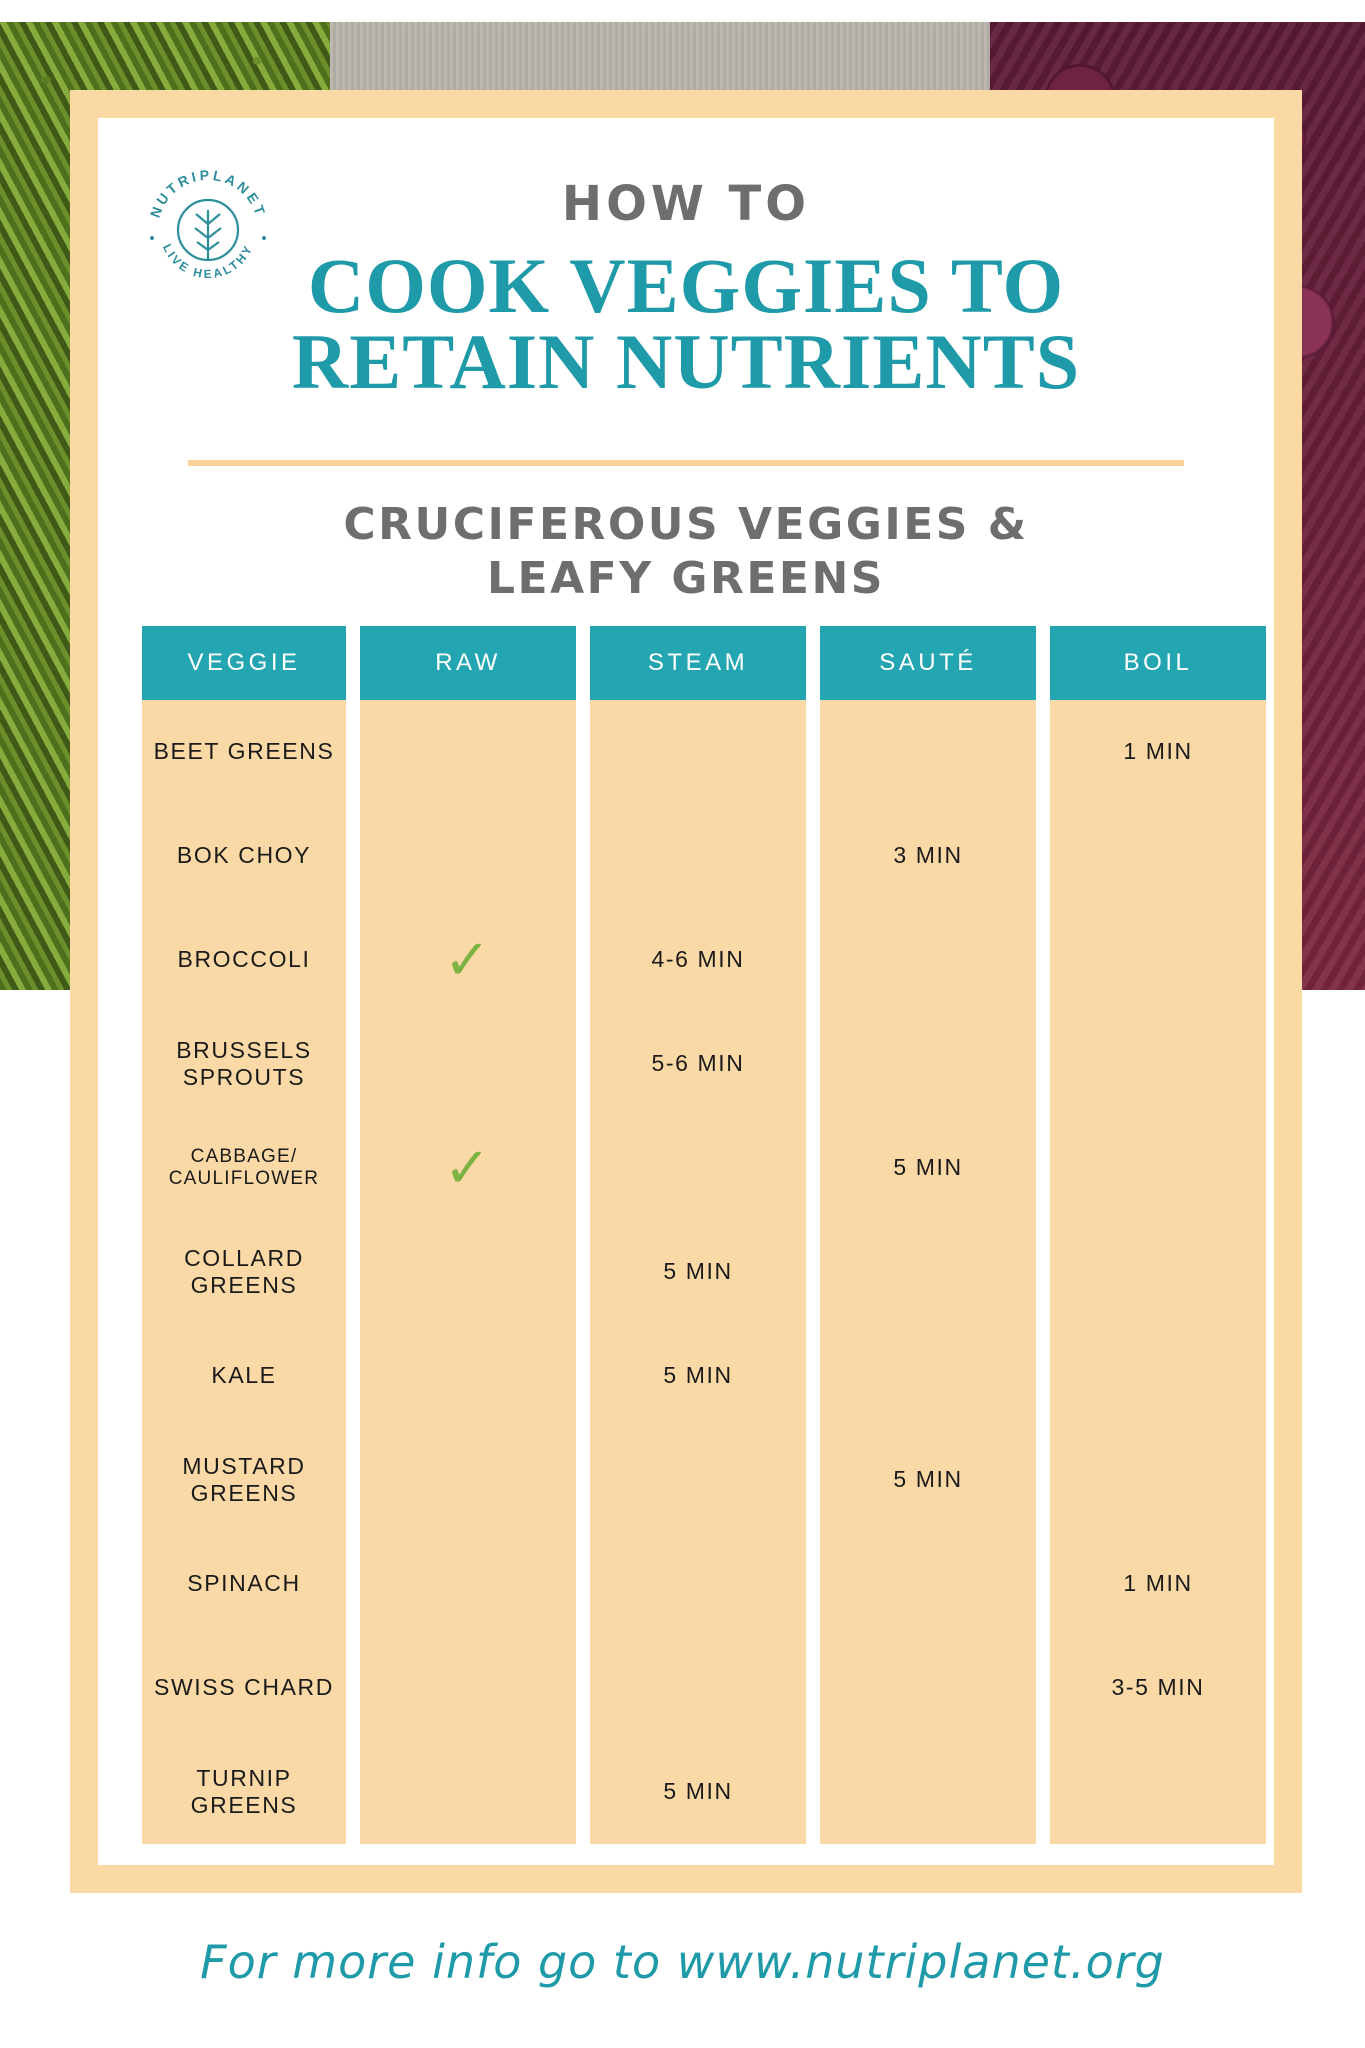 Image resolution: width=1365 pixels, height=2048 pixels. Describe the element at coordinates (244, 1791) in the screenshot. I see `cell-veggie: TURNIP GREENS` at that location.